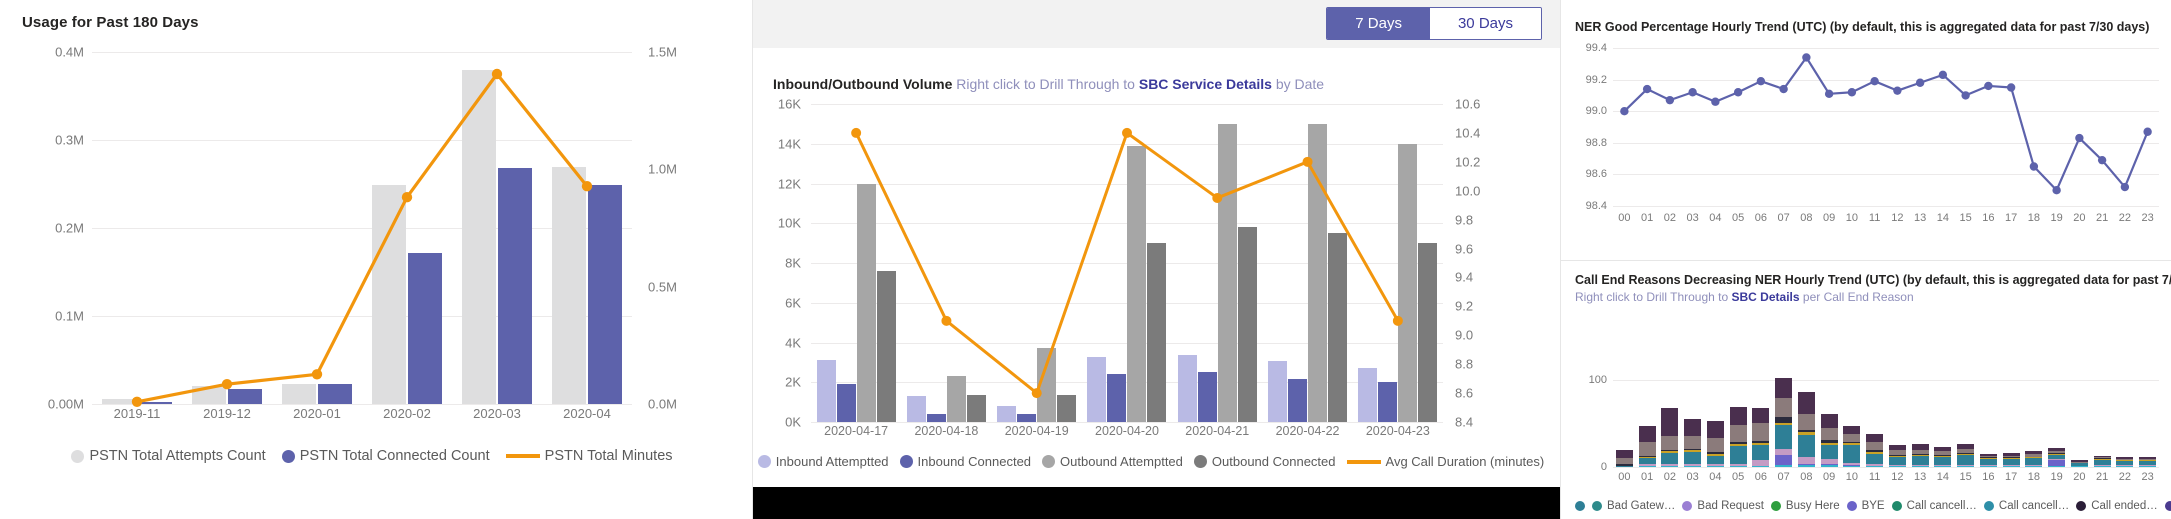 Image resolution: width=2171 pixels, height=519 pixels. I want to click on usage-bar-group, so click(137, 228).